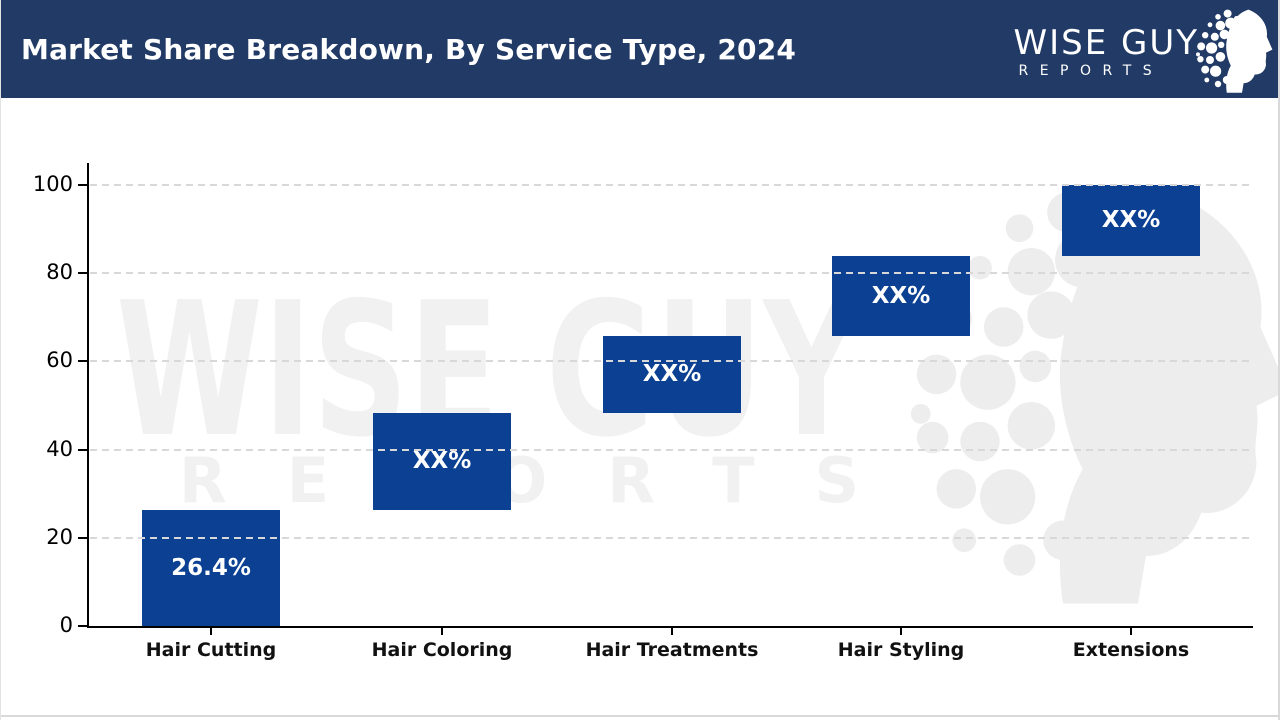  I want to click on y-tick-label-80: 80, so click(59, 272).